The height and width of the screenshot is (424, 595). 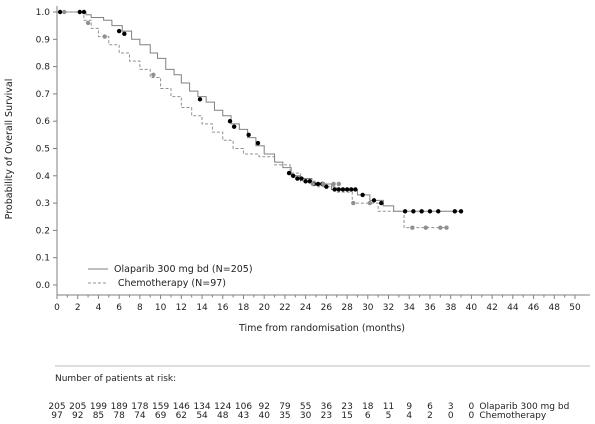 What do you see at coordinates (430, 416) in the screenshot?
I see `risk-count: 2` at bounding box center [430, 416].